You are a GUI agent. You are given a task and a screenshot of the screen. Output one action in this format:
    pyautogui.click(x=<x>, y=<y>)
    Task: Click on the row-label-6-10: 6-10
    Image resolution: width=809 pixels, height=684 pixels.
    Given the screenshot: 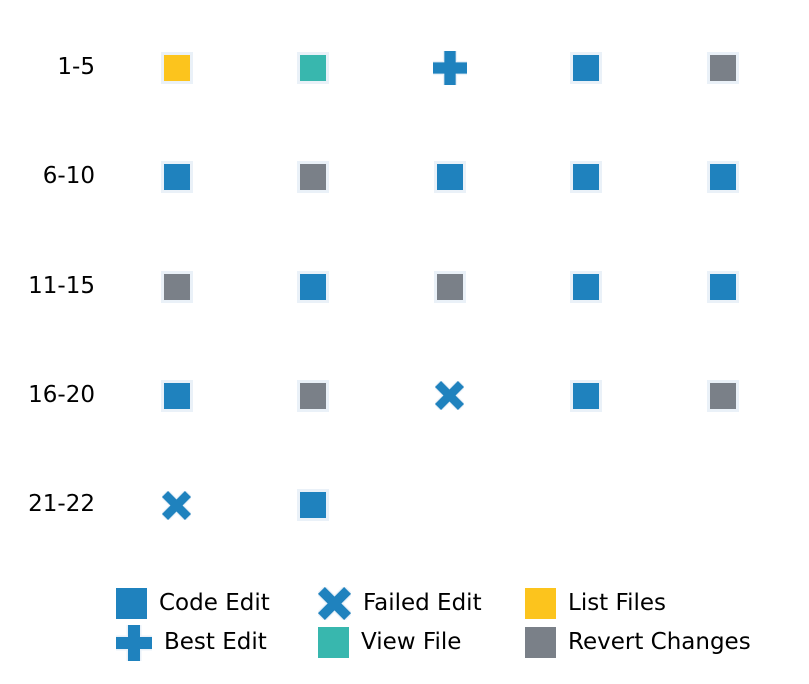 What is the action you would take?
    pyautogui.click(x=68, y=176)
    